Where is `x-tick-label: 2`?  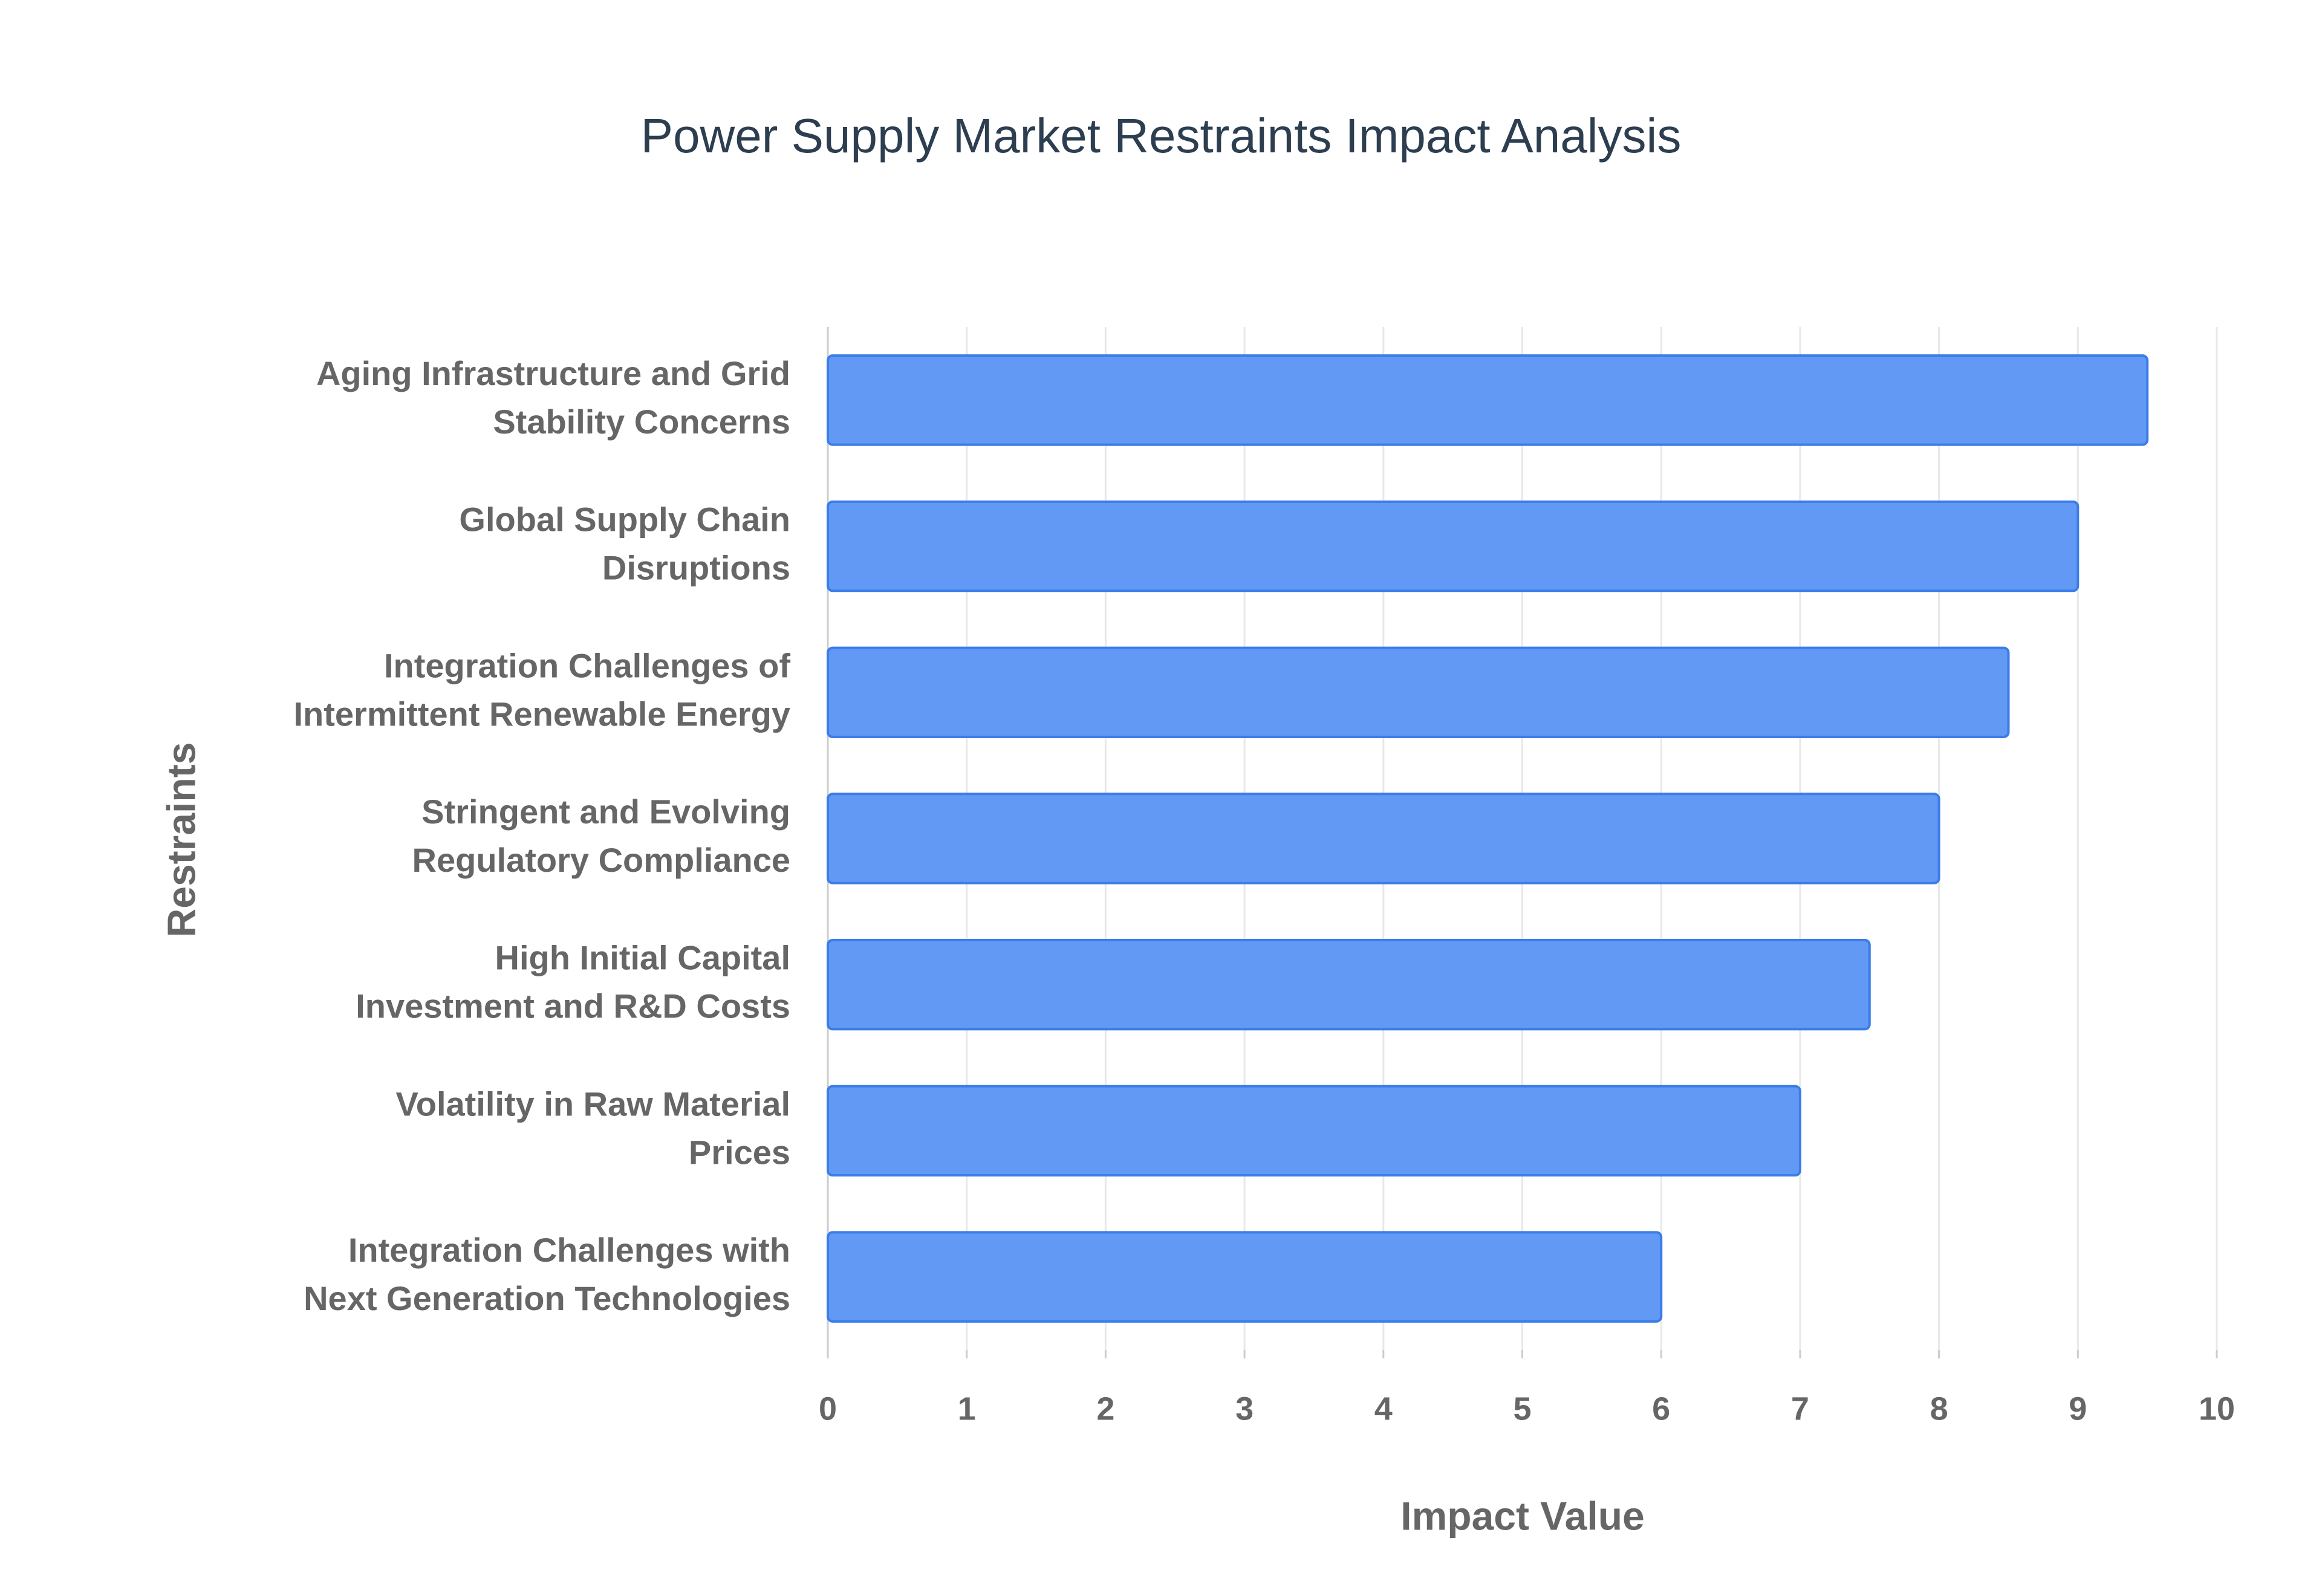 x-tick-label: 2 is located at coordinates (1105, 1408).